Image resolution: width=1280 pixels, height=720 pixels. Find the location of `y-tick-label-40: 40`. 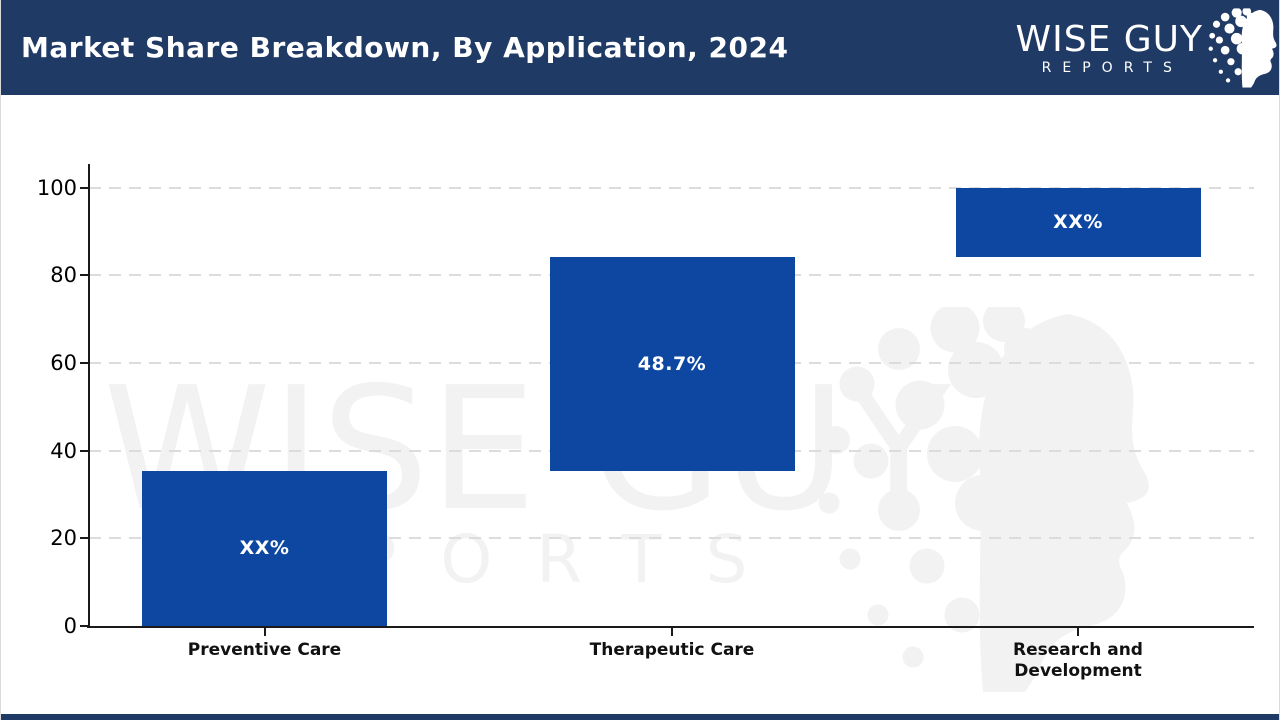

y-tick-label-40: 40 is located at coordinates (63, 450).